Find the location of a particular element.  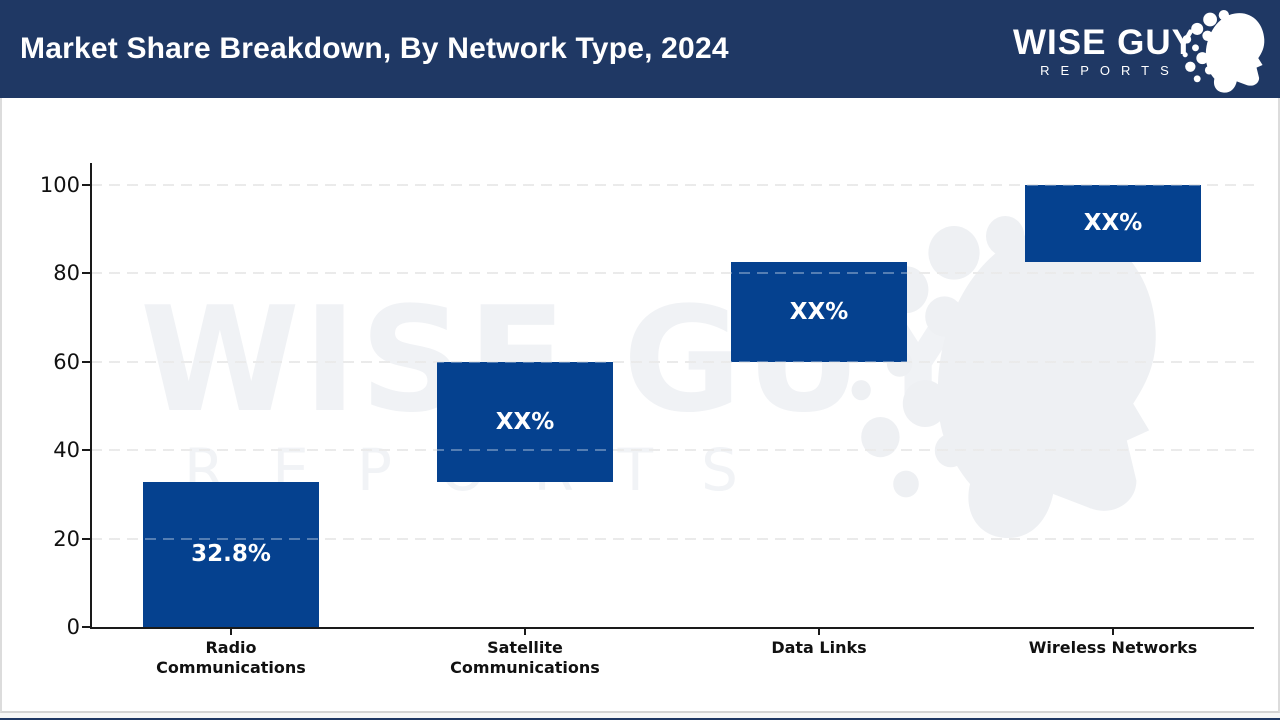

brand-subtitle: REPORTS is located at coordinates (1110, 70).